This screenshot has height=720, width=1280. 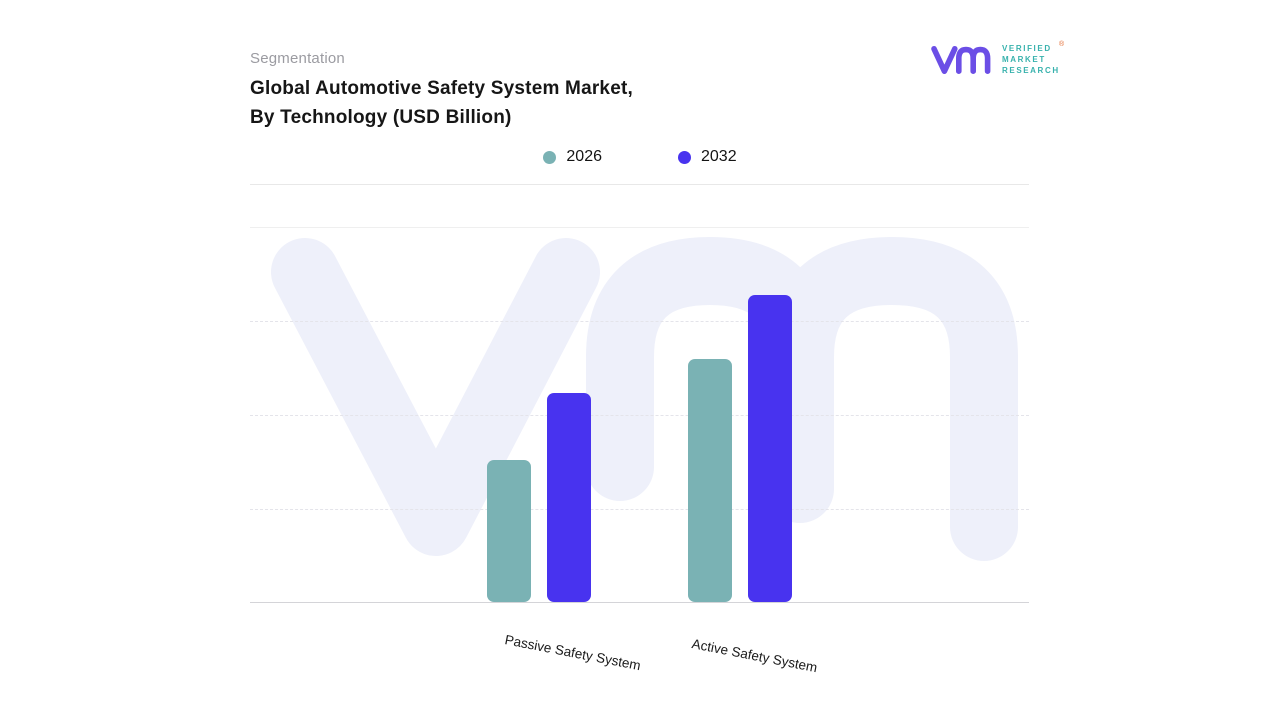 What do you see at coordinates (684, 157) in the screenshot?
I see `legend-dot-2032` at bounding box center [684, 157].